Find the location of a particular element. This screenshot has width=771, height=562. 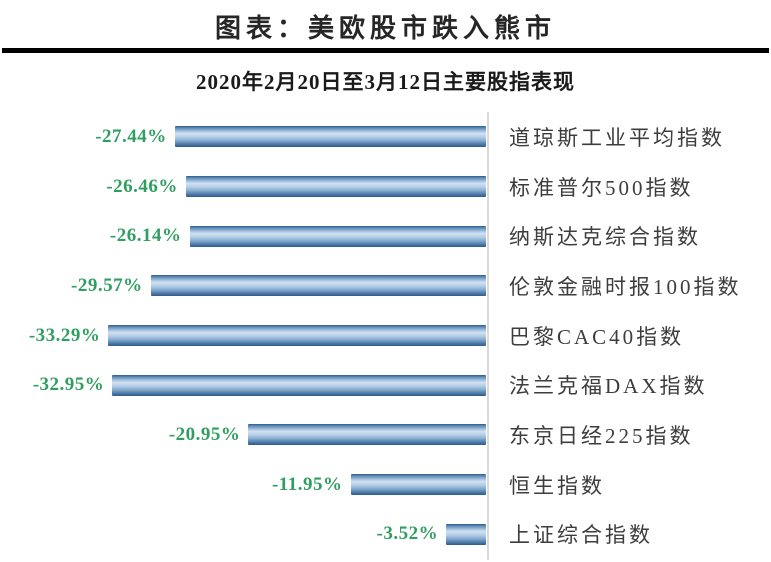

chart-title: 图表：美欧股市跌入熊市 is located at coordinates (385, 28).